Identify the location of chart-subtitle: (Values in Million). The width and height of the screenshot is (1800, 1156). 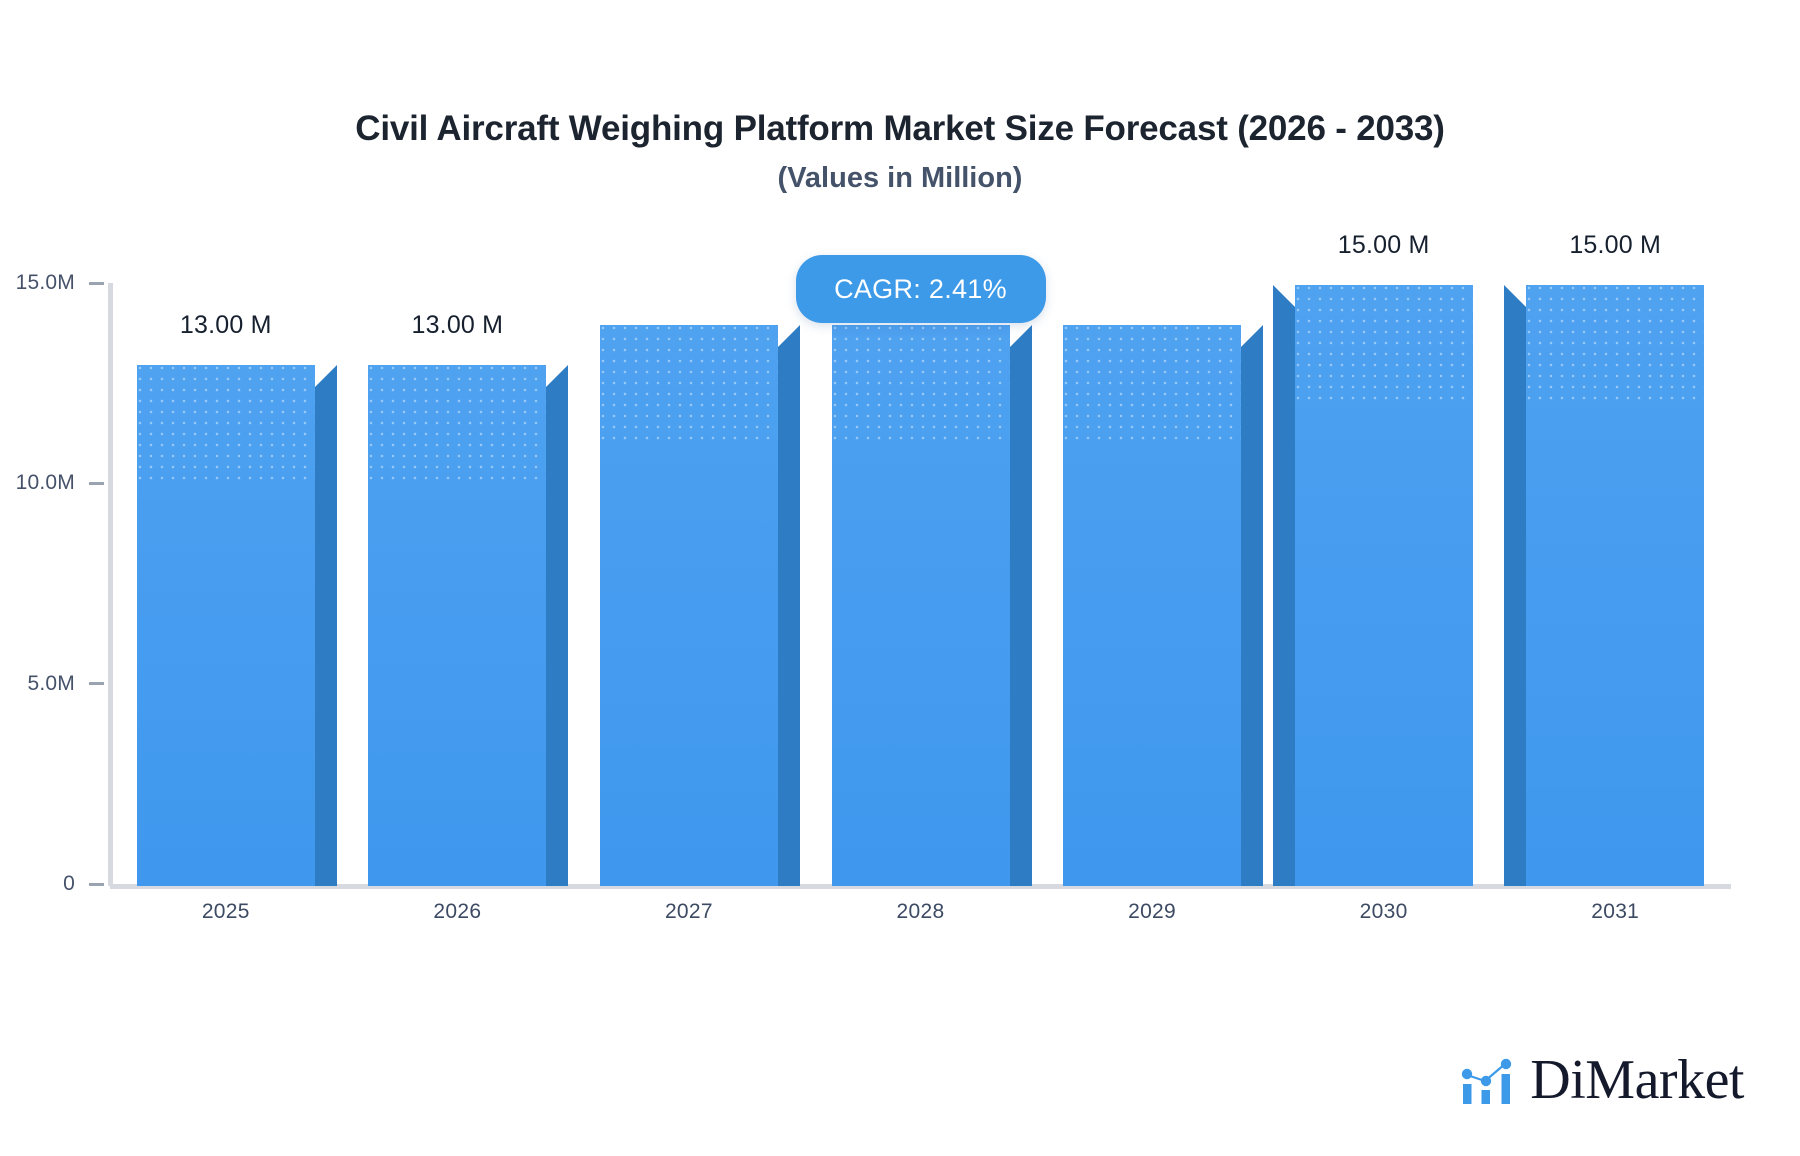
(900, 178).